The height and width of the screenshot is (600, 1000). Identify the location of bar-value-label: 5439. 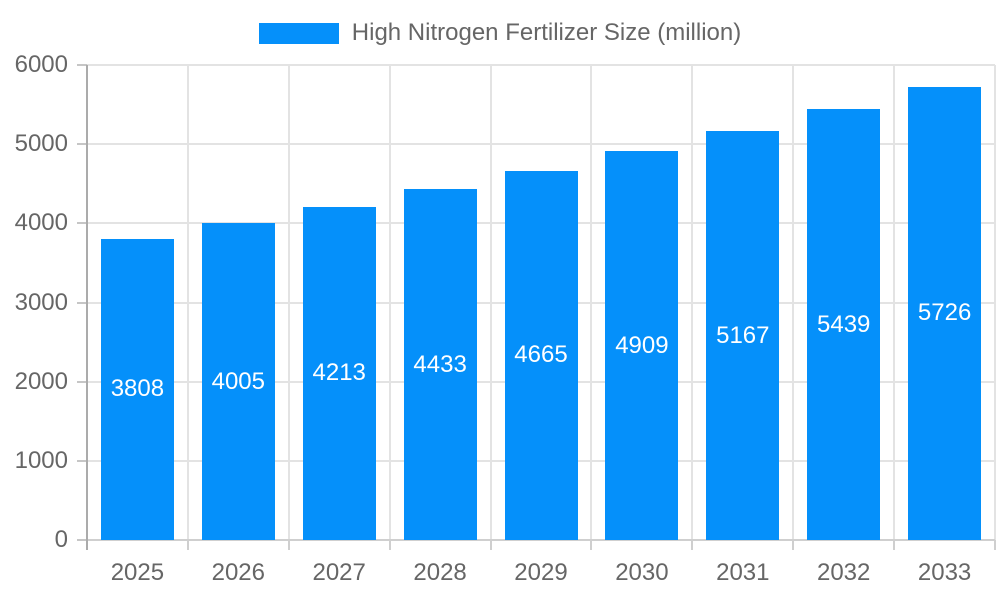
(843, 324).